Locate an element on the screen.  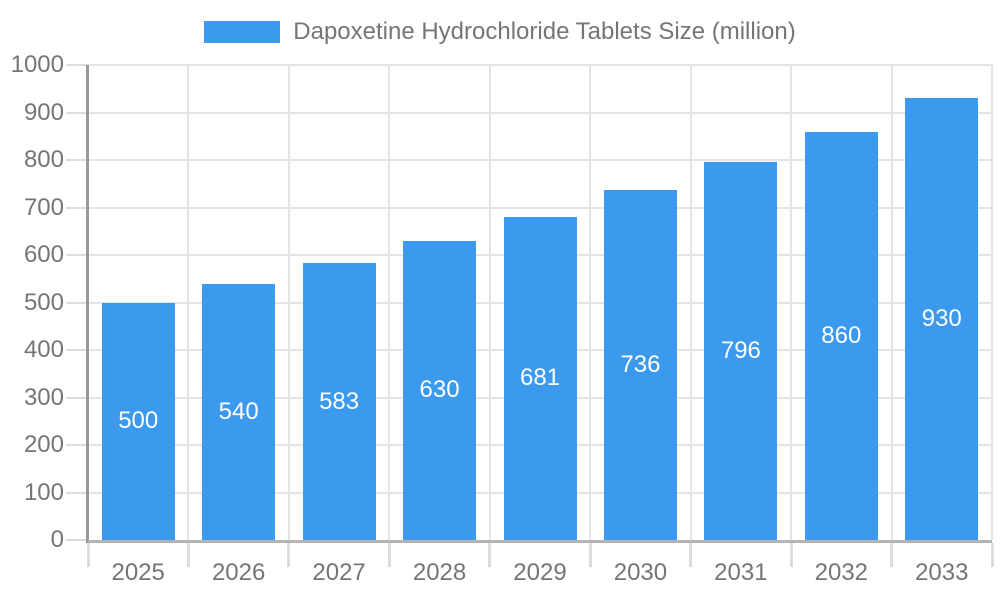
bar: 630 is located at coordinates (440, 390).